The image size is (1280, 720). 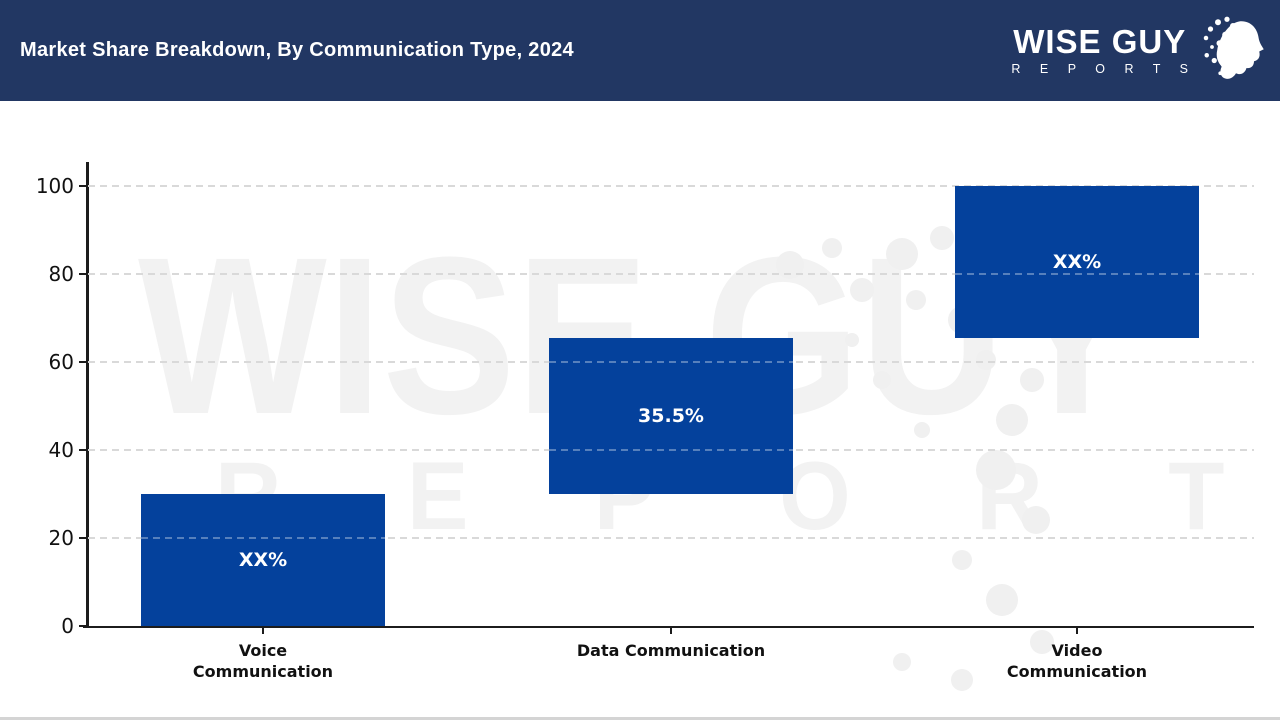 I want to click on y-tick-label-80: 80, so click(x=61, y=274).